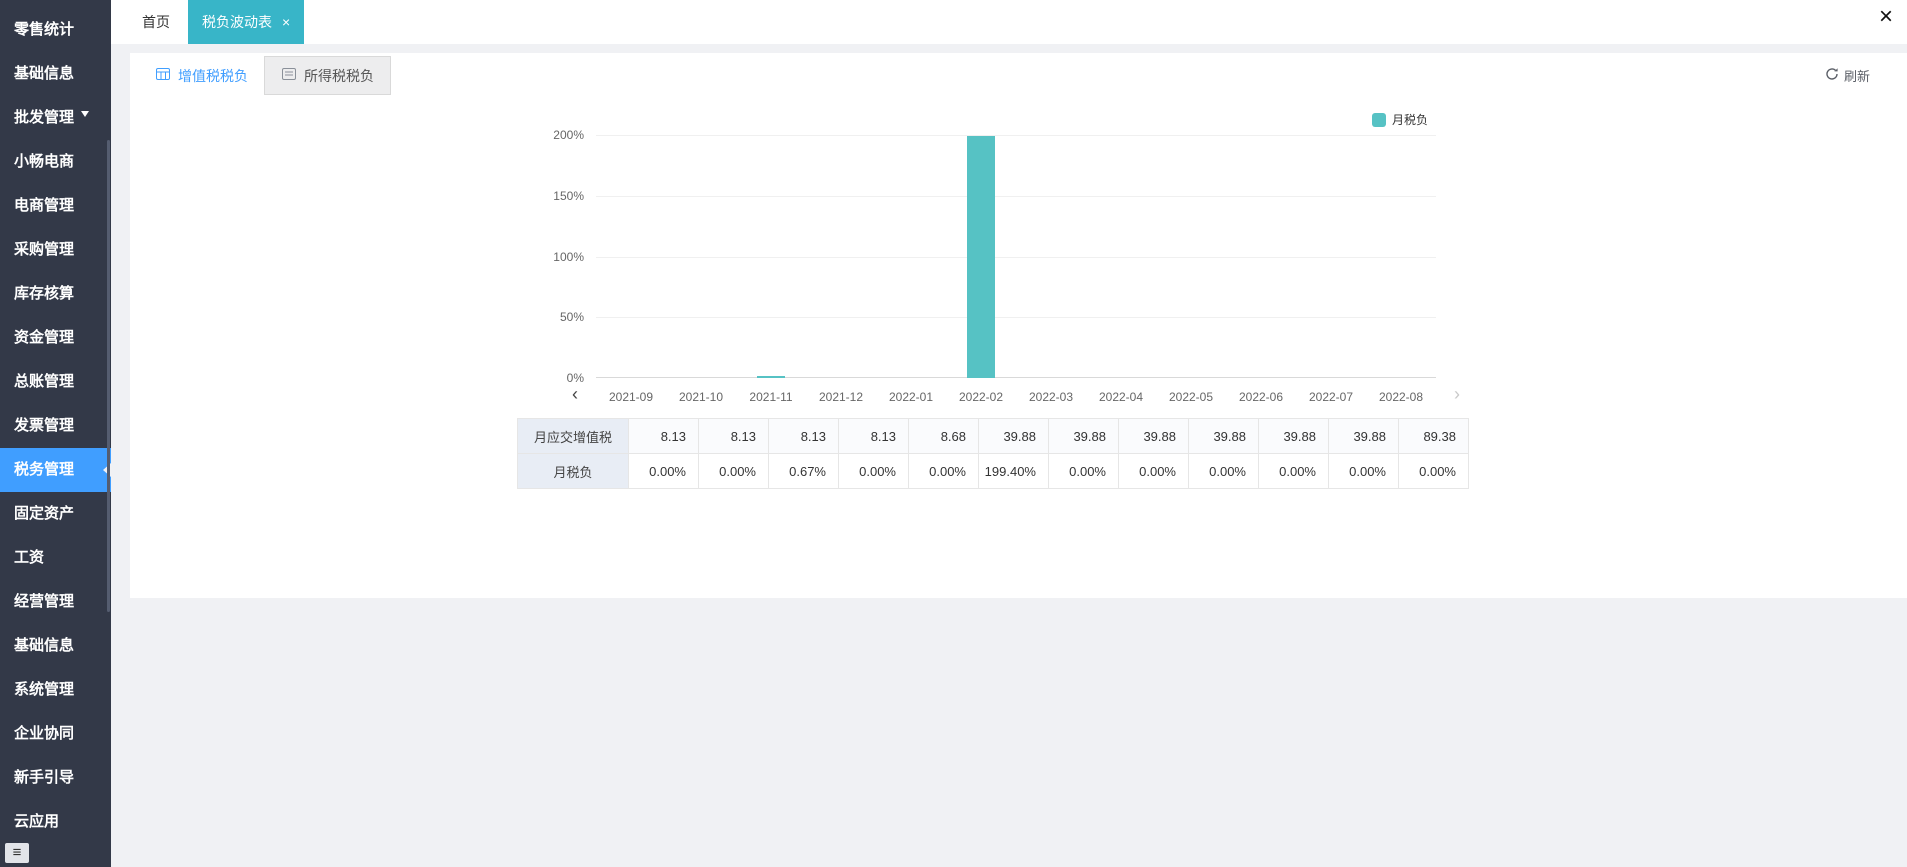 The height and width of the screenshot is (867, 1907). I want to click on vat-tab-icon, so click(163, 75).